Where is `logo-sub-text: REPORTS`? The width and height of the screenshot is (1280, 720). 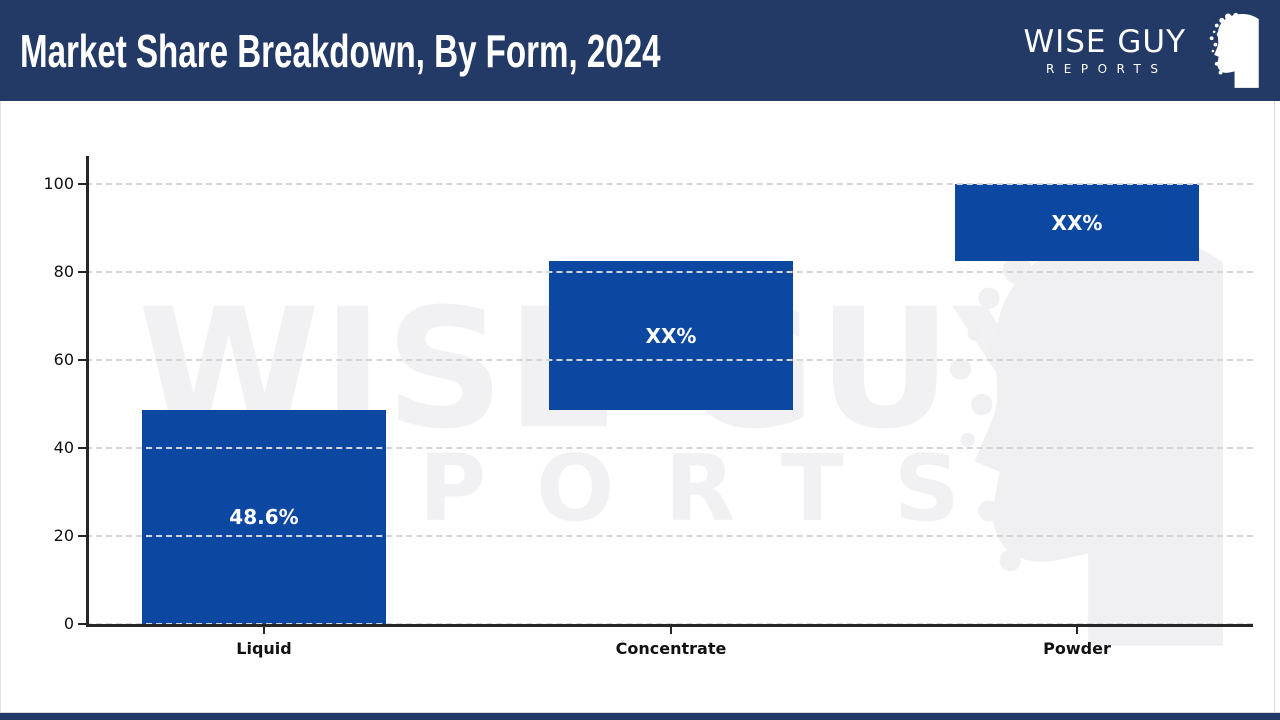
logo-sub-text: REPORTS is located at coordinates (1106, 68).